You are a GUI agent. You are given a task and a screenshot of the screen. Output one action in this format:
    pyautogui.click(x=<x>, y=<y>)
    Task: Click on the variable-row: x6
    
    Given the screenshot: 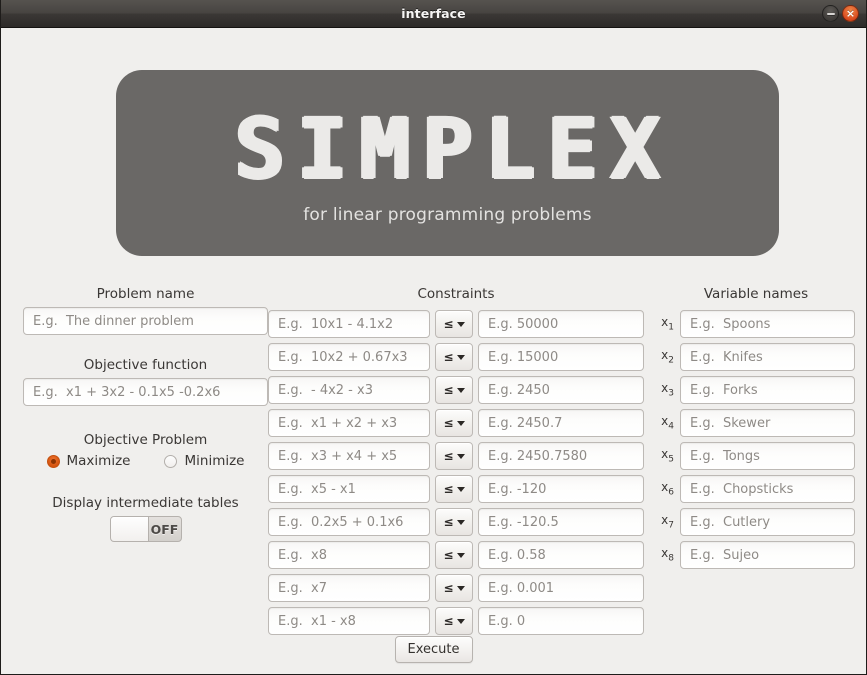 What is the action you would take?
    pyautogui.click(x=756, y=489)
    